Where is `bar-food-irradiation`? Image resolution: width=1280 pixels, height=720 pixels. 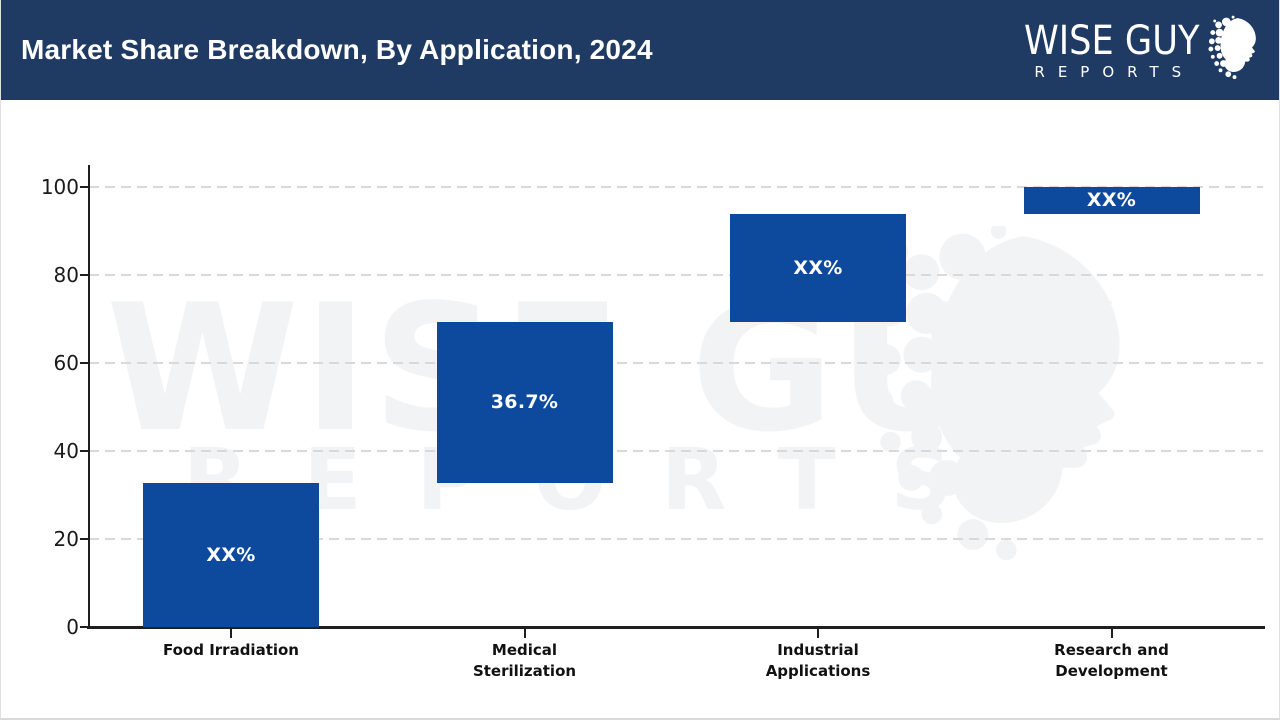 bar-food-irradiation is located at coordinates (231, 555).